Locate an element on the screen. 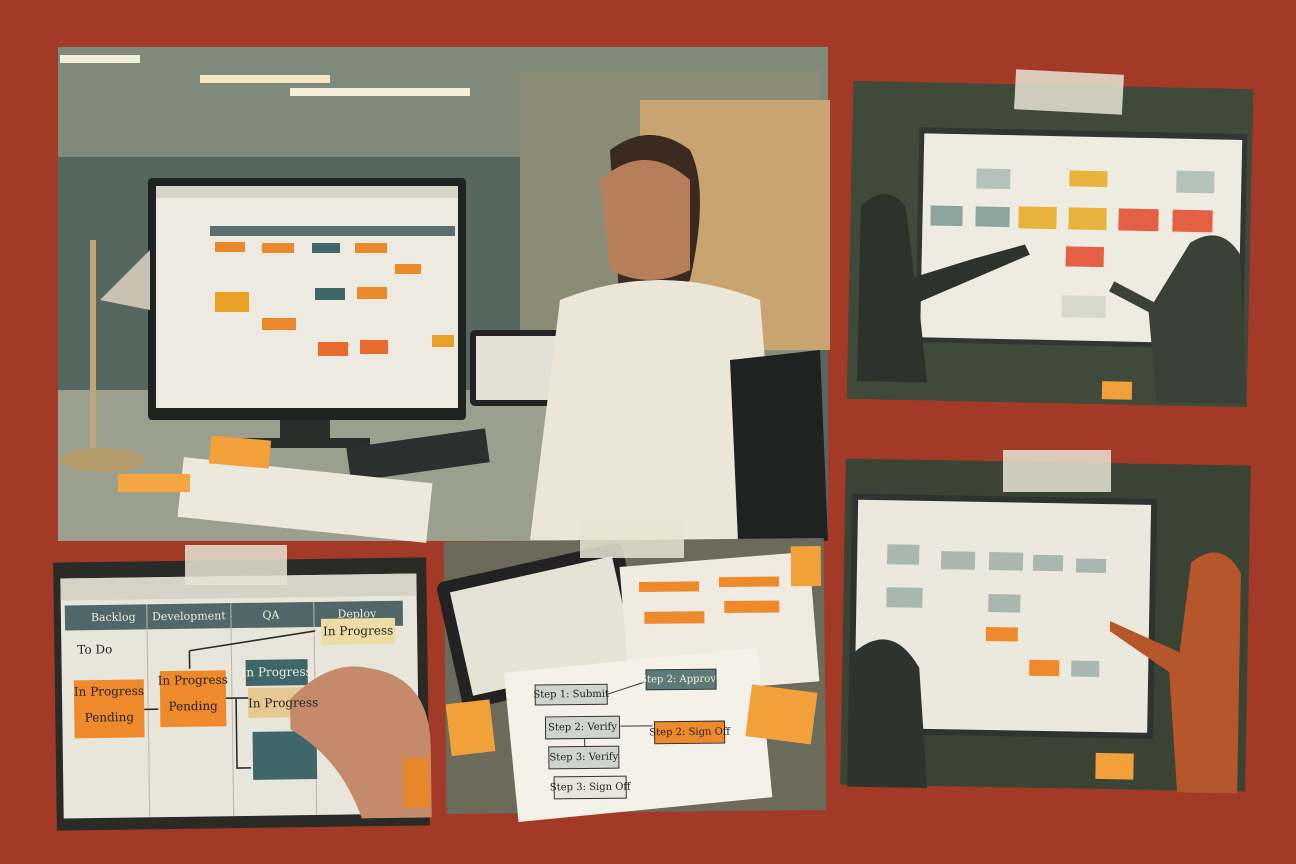 Image resolution: width=1296 pixels, height=864 pixels. paper-sheet is located at coordinates (638, 735).